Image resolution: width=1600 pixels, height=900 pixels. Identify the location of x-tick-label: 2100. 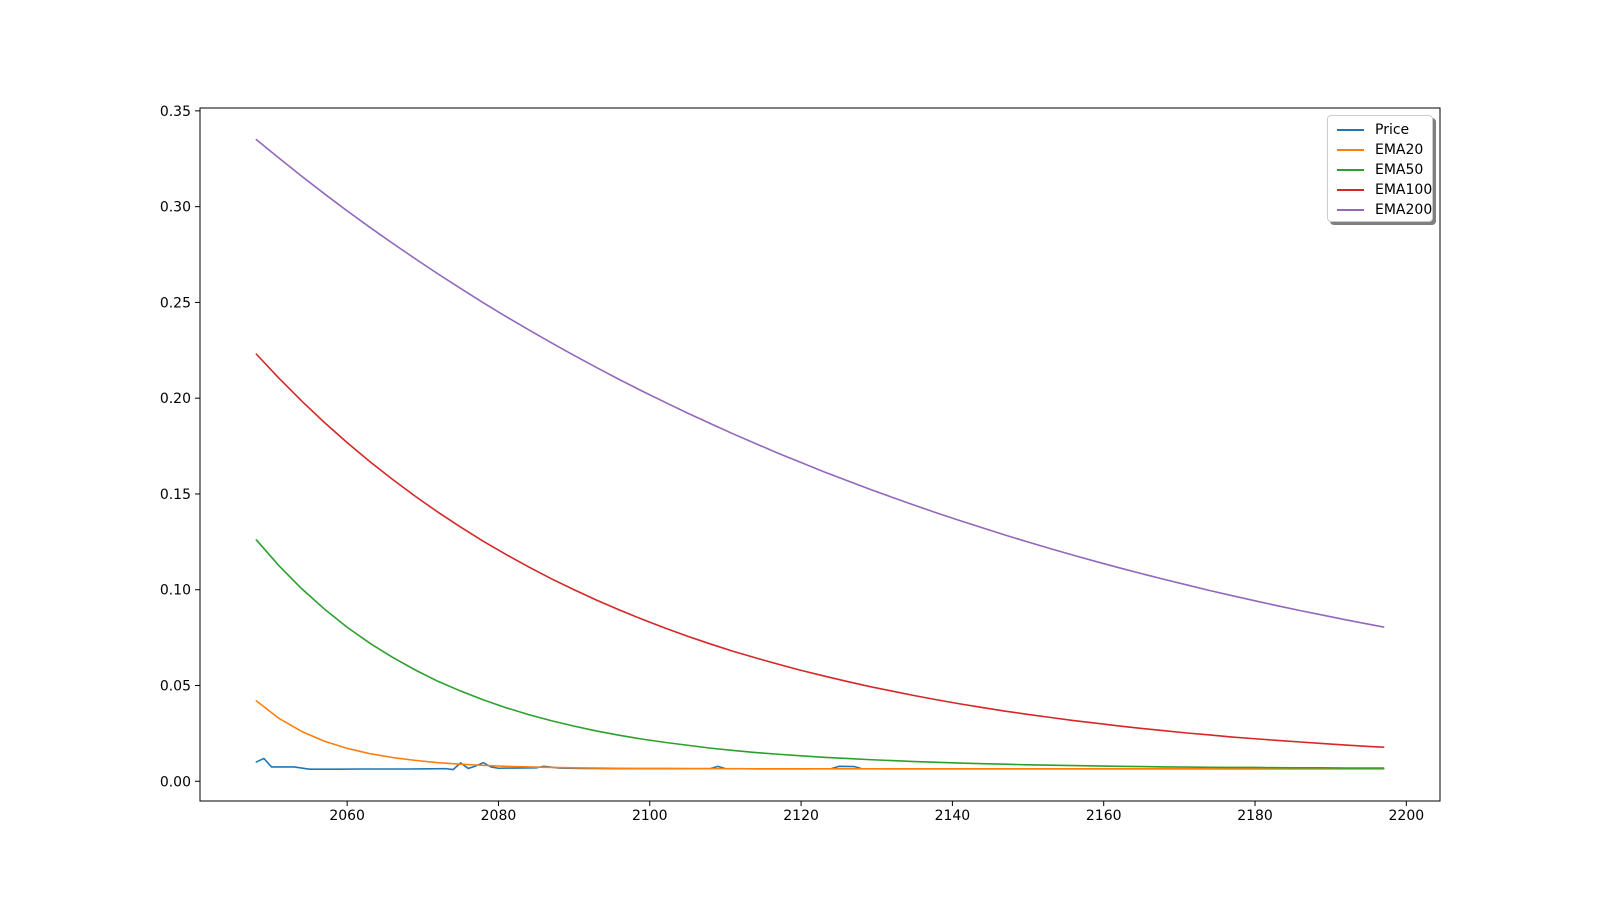
(650, 816).